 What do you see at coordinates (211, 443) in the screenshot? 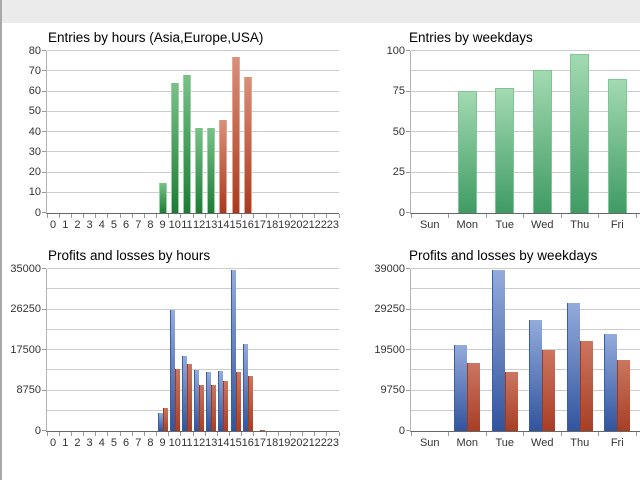
I see `x-tick-label: 13` at bounding box center [211, 443].